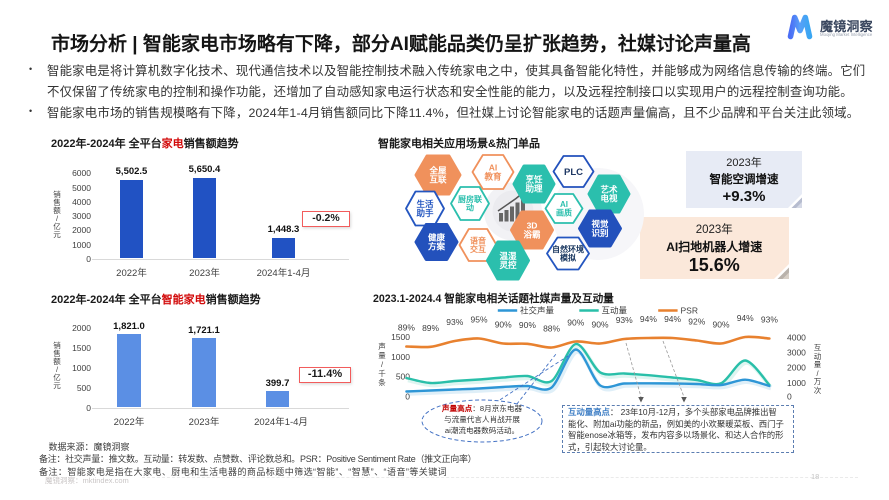 Image resolution: width=889 pixels, height=500 pixels. I want to click on svg-text: 健康, so click(437, 237).